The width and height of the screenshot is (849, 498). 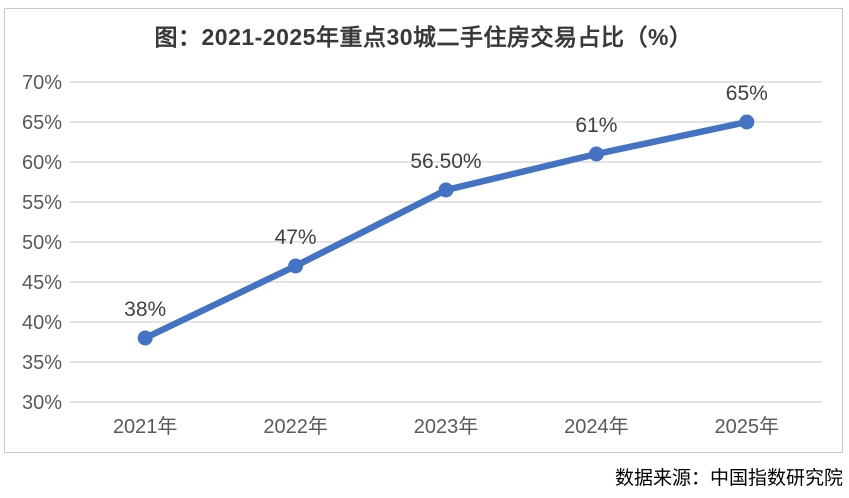 What do you see at coordinates (42, 363) in the screenshot?
I see `y-axis-tick-label: 35%` at bounding box center [42, 363].